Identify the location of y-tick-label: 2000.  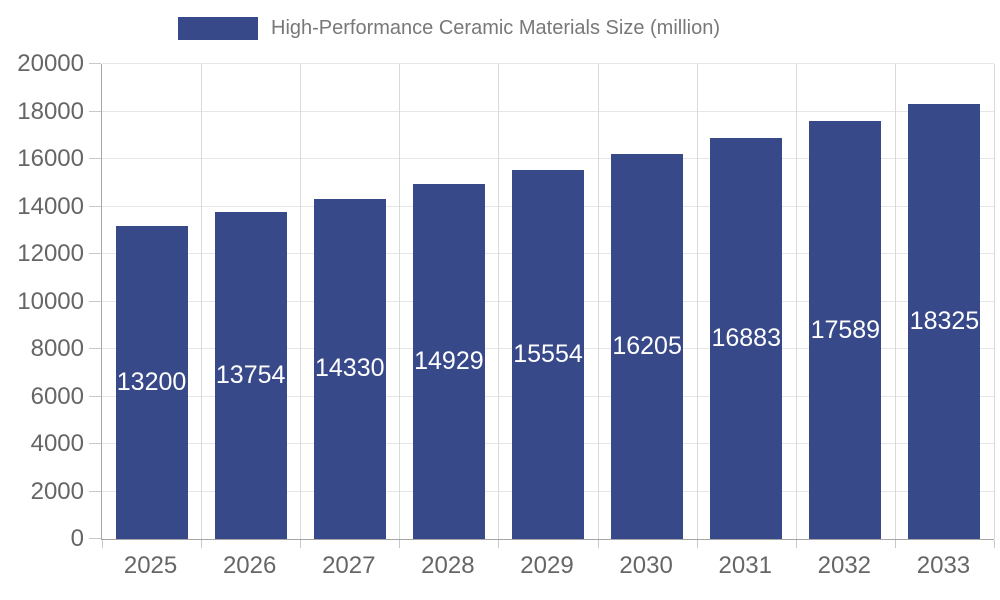
(57, 491).